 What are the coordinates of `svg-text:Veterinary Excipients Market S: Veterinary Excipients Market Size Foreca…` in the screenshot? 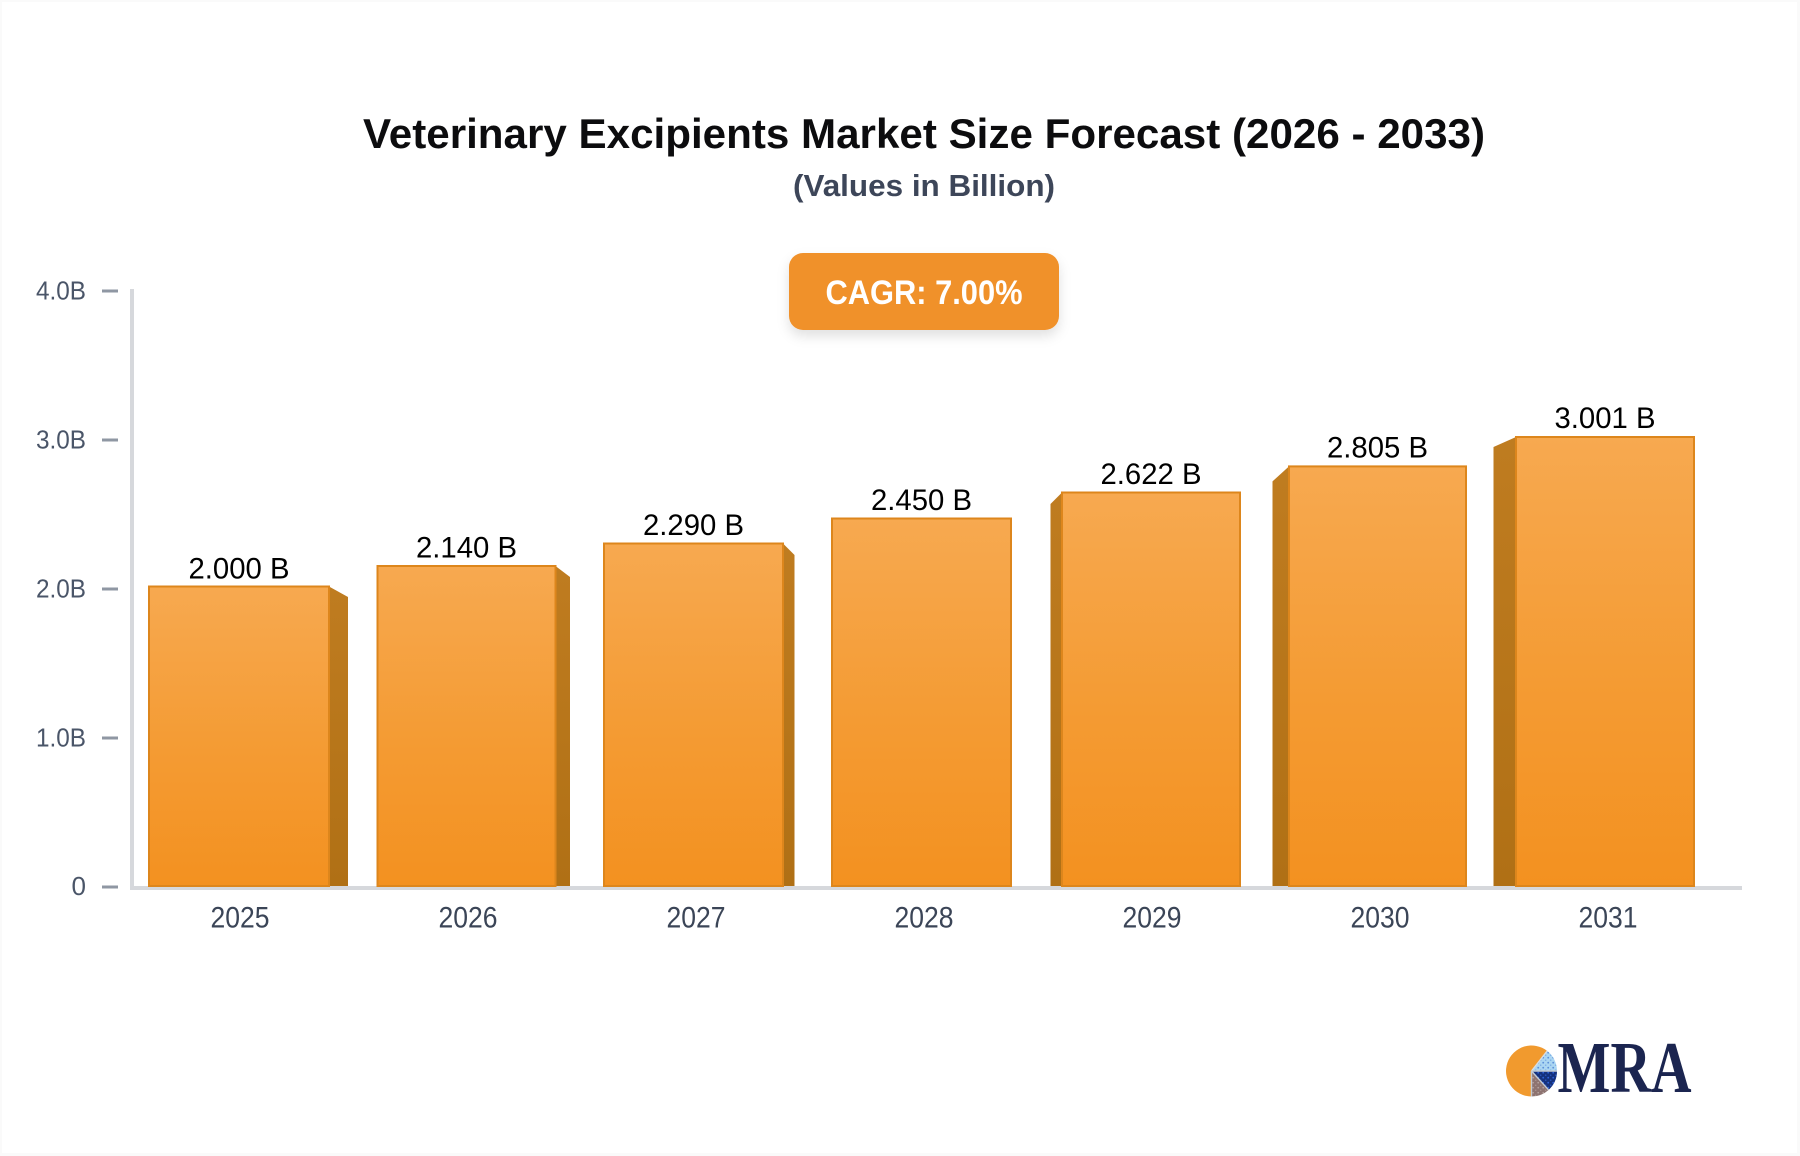 It's located at (924, 133).